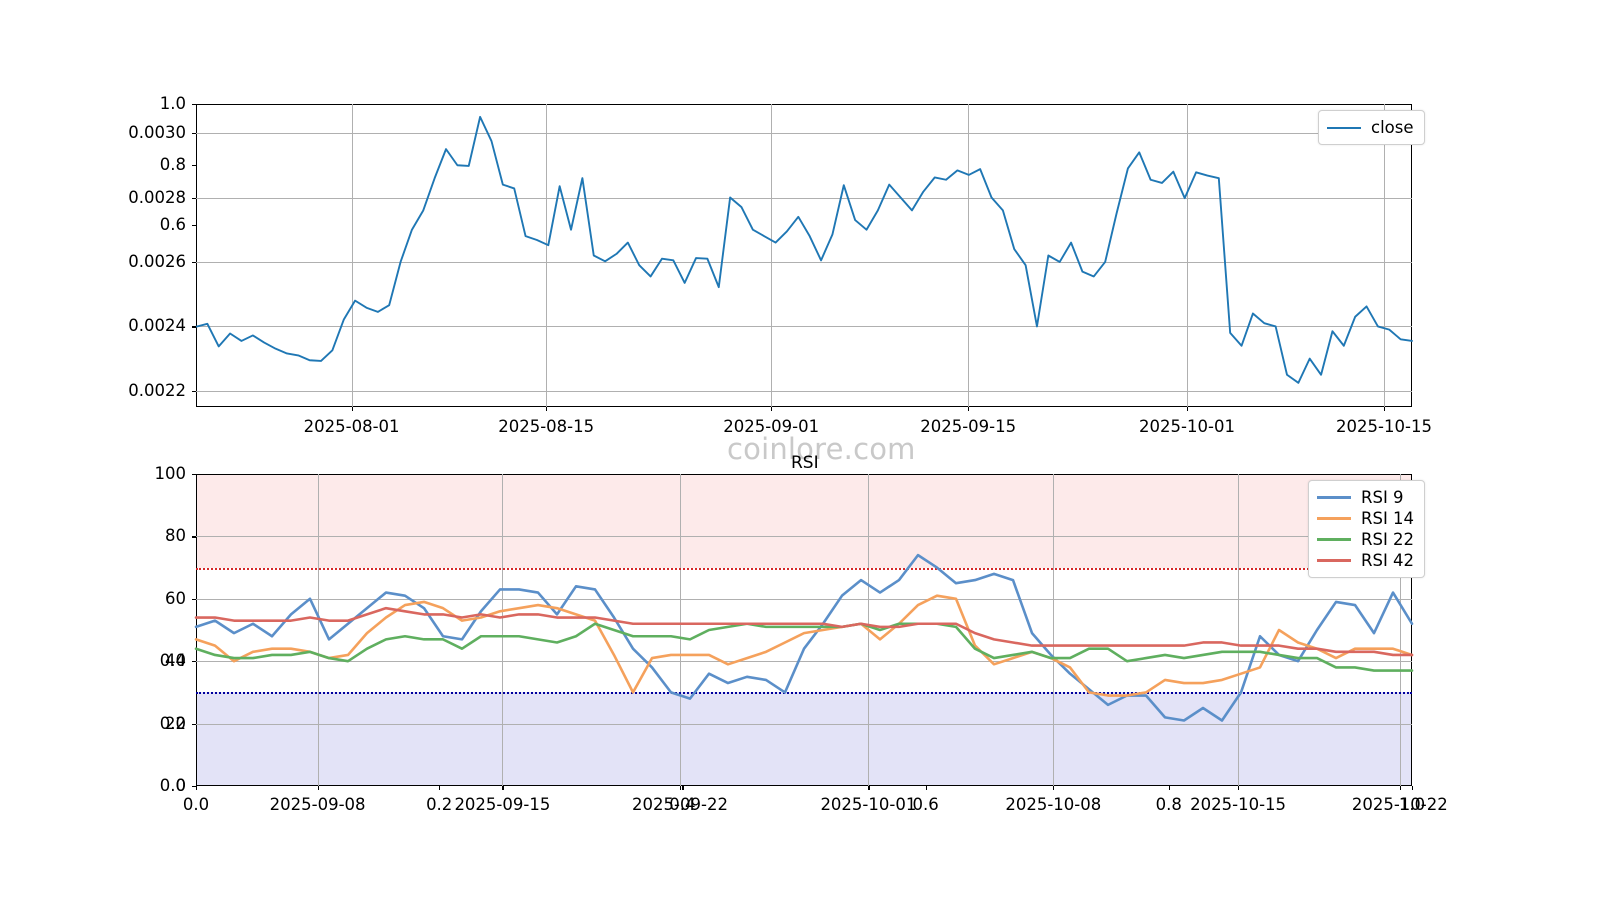 Image resolution: width=1600 pixels, height=900 pixels. I want to click on price-legend-row-0: close, so click(1370, 127).